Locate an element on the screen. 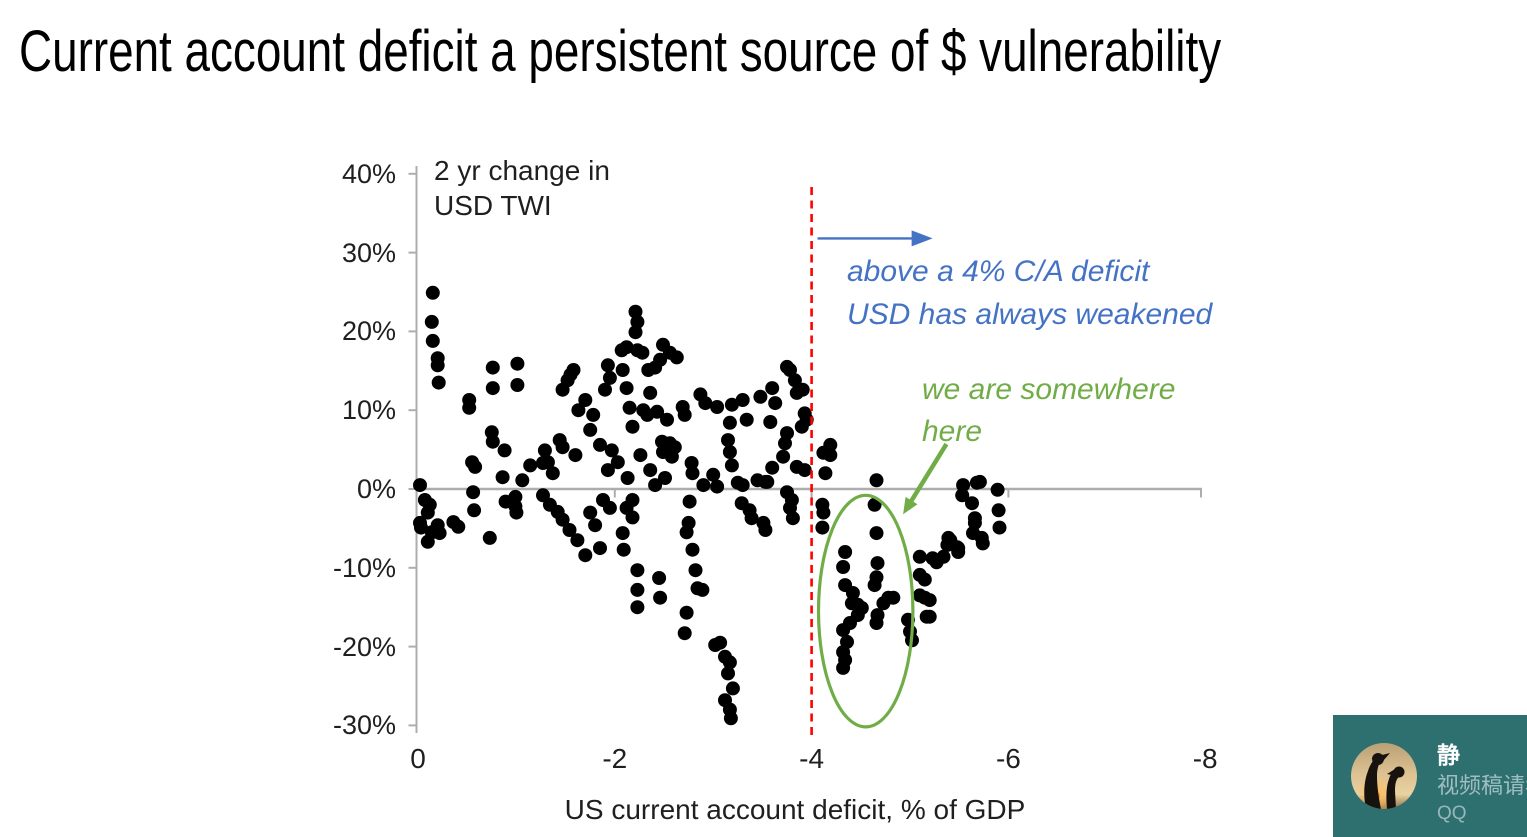 Image resolution: width=1527 pixels, height=837 pixels. message-preview: 视频稿请看 is located at coordinates (1482, 785).